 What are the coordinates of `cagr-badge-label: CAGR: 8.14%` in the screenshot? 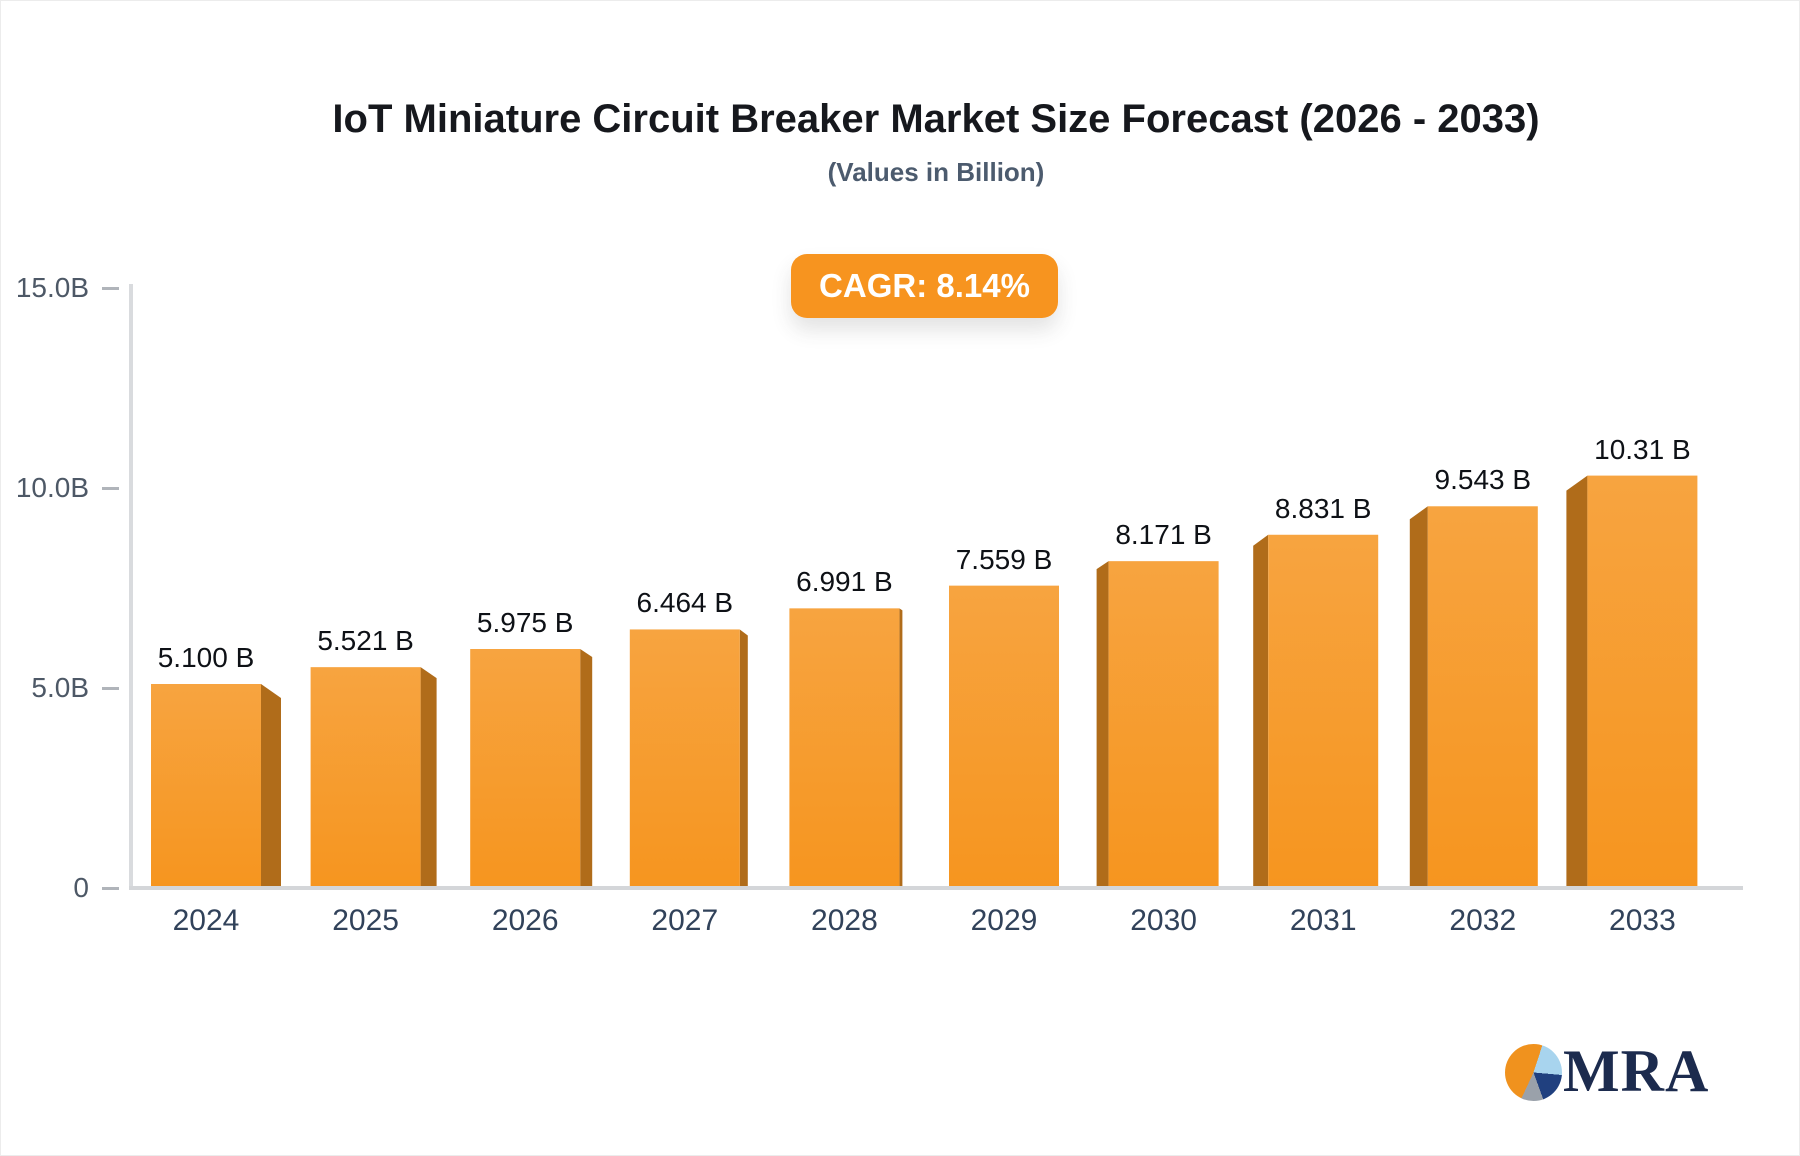 It's located at (924, 285).